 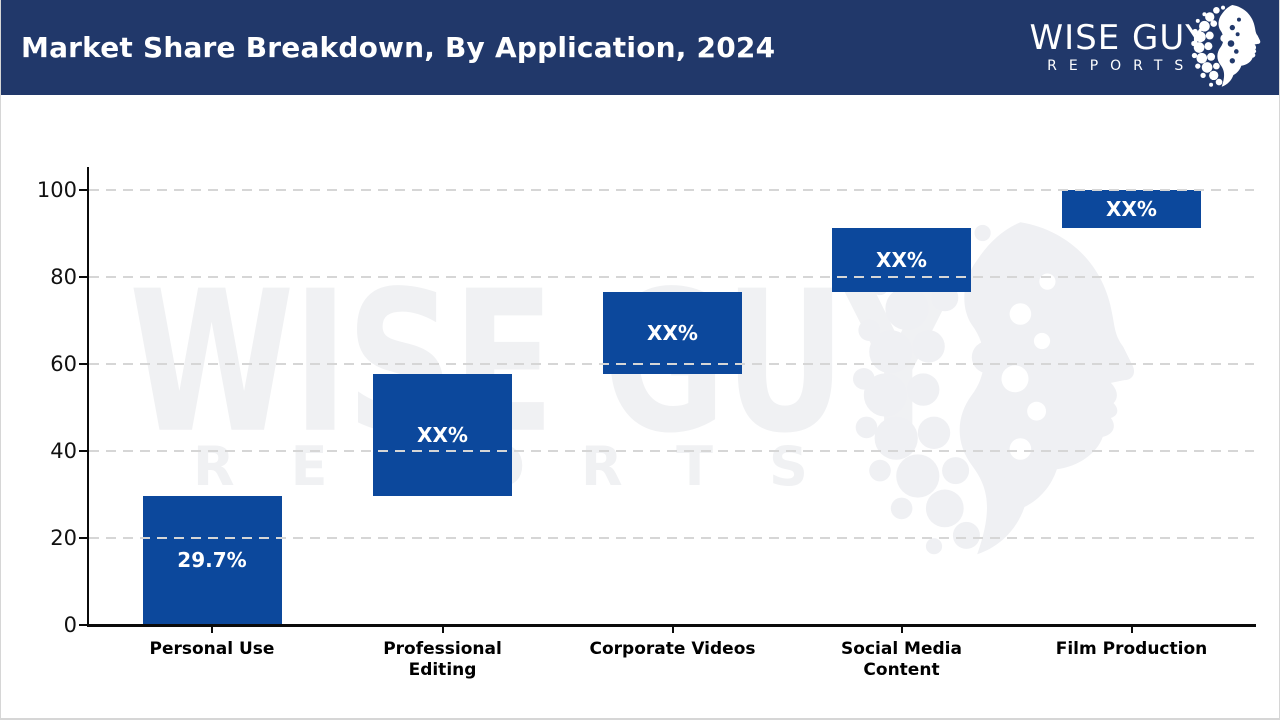 What do you see at coordinates (442, 670) in the screenshot?
I see `x-category-line: Editing` at bounding box center [442, 670].